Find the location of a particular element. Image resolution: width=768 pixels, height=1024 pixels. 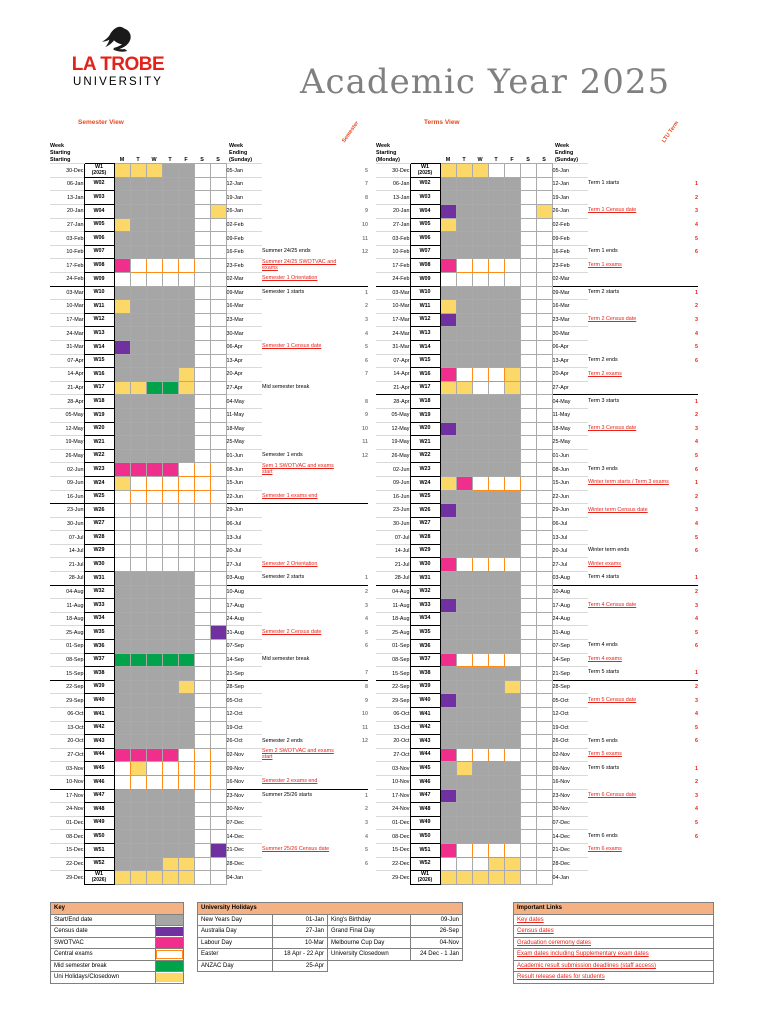

terms-event-note: Term 5 exams is located at coordinates (605, 754).